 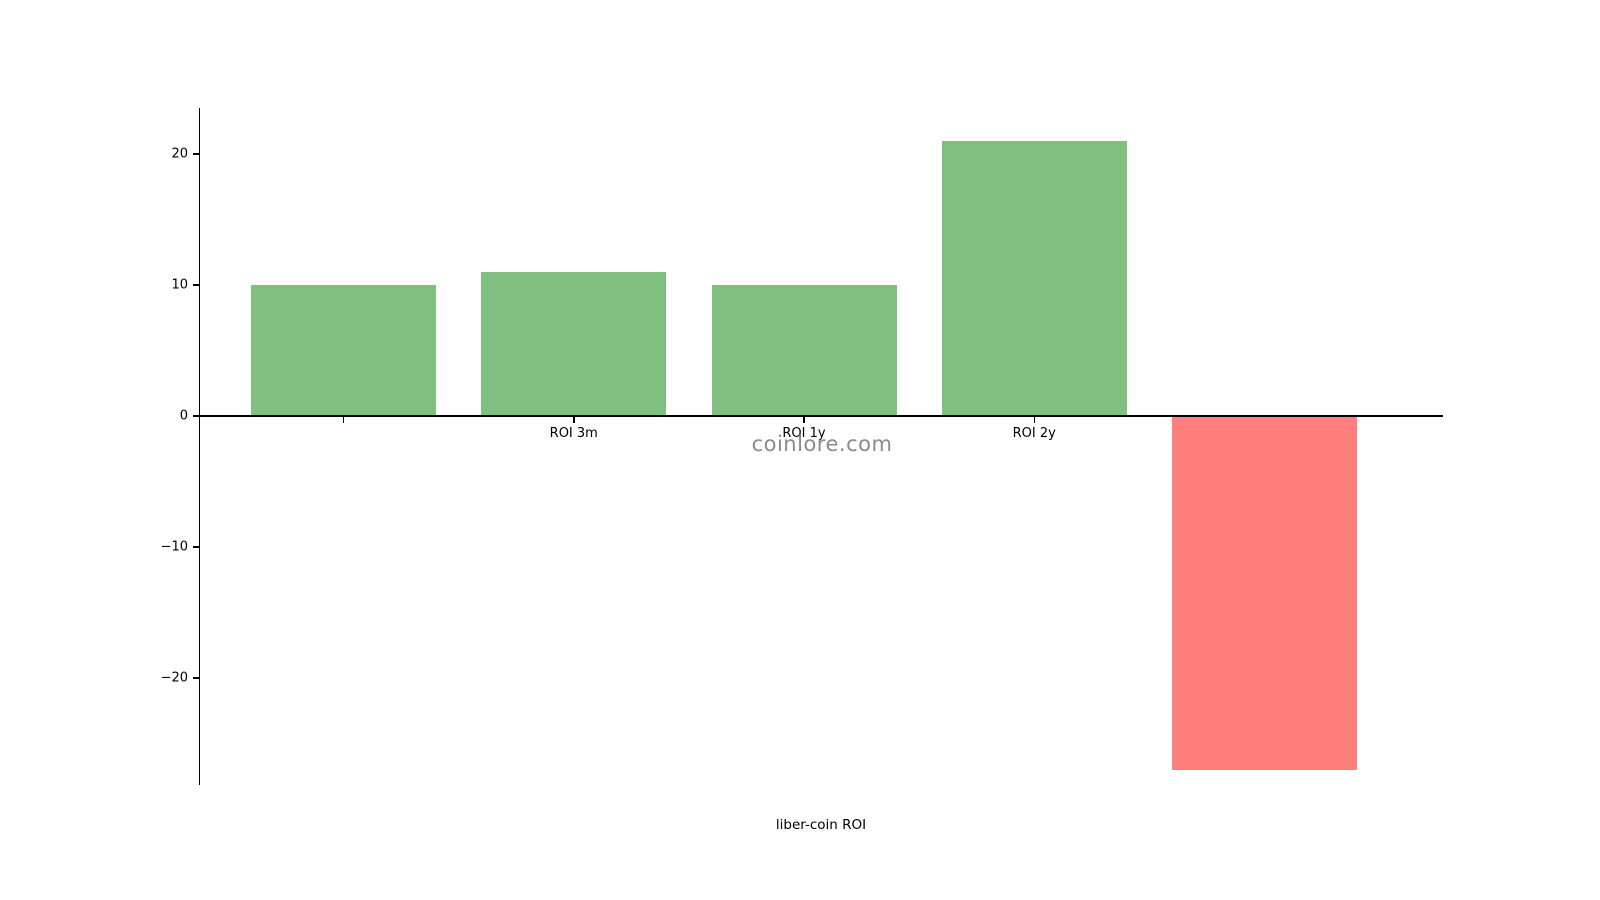 What do you see at coordinates (822, 444) in the screenshot?
I see `watermark: coinlore.com` at bounding box center [822, 444].